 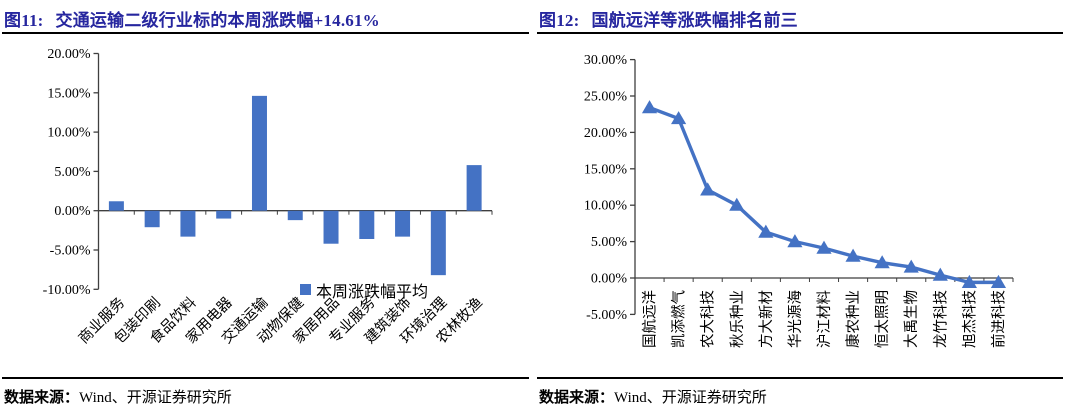 I want to click on svg-text: 凯添燃气, so click(x=679, y=319).